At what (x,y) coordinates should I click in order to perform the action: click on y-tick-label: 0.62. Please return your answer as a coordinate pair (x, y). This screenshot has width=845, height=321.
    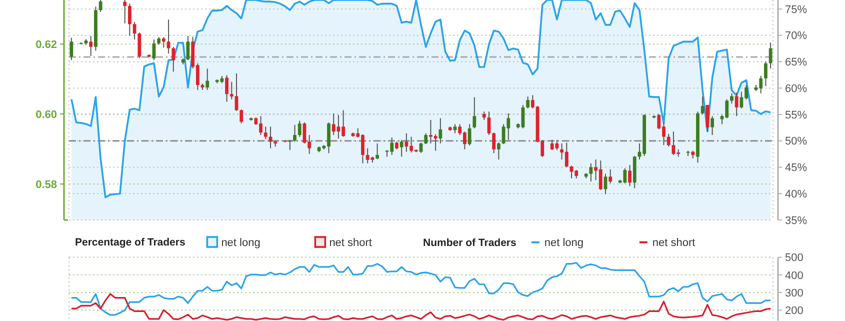
    Looking at the image, I should click on (46, 44).